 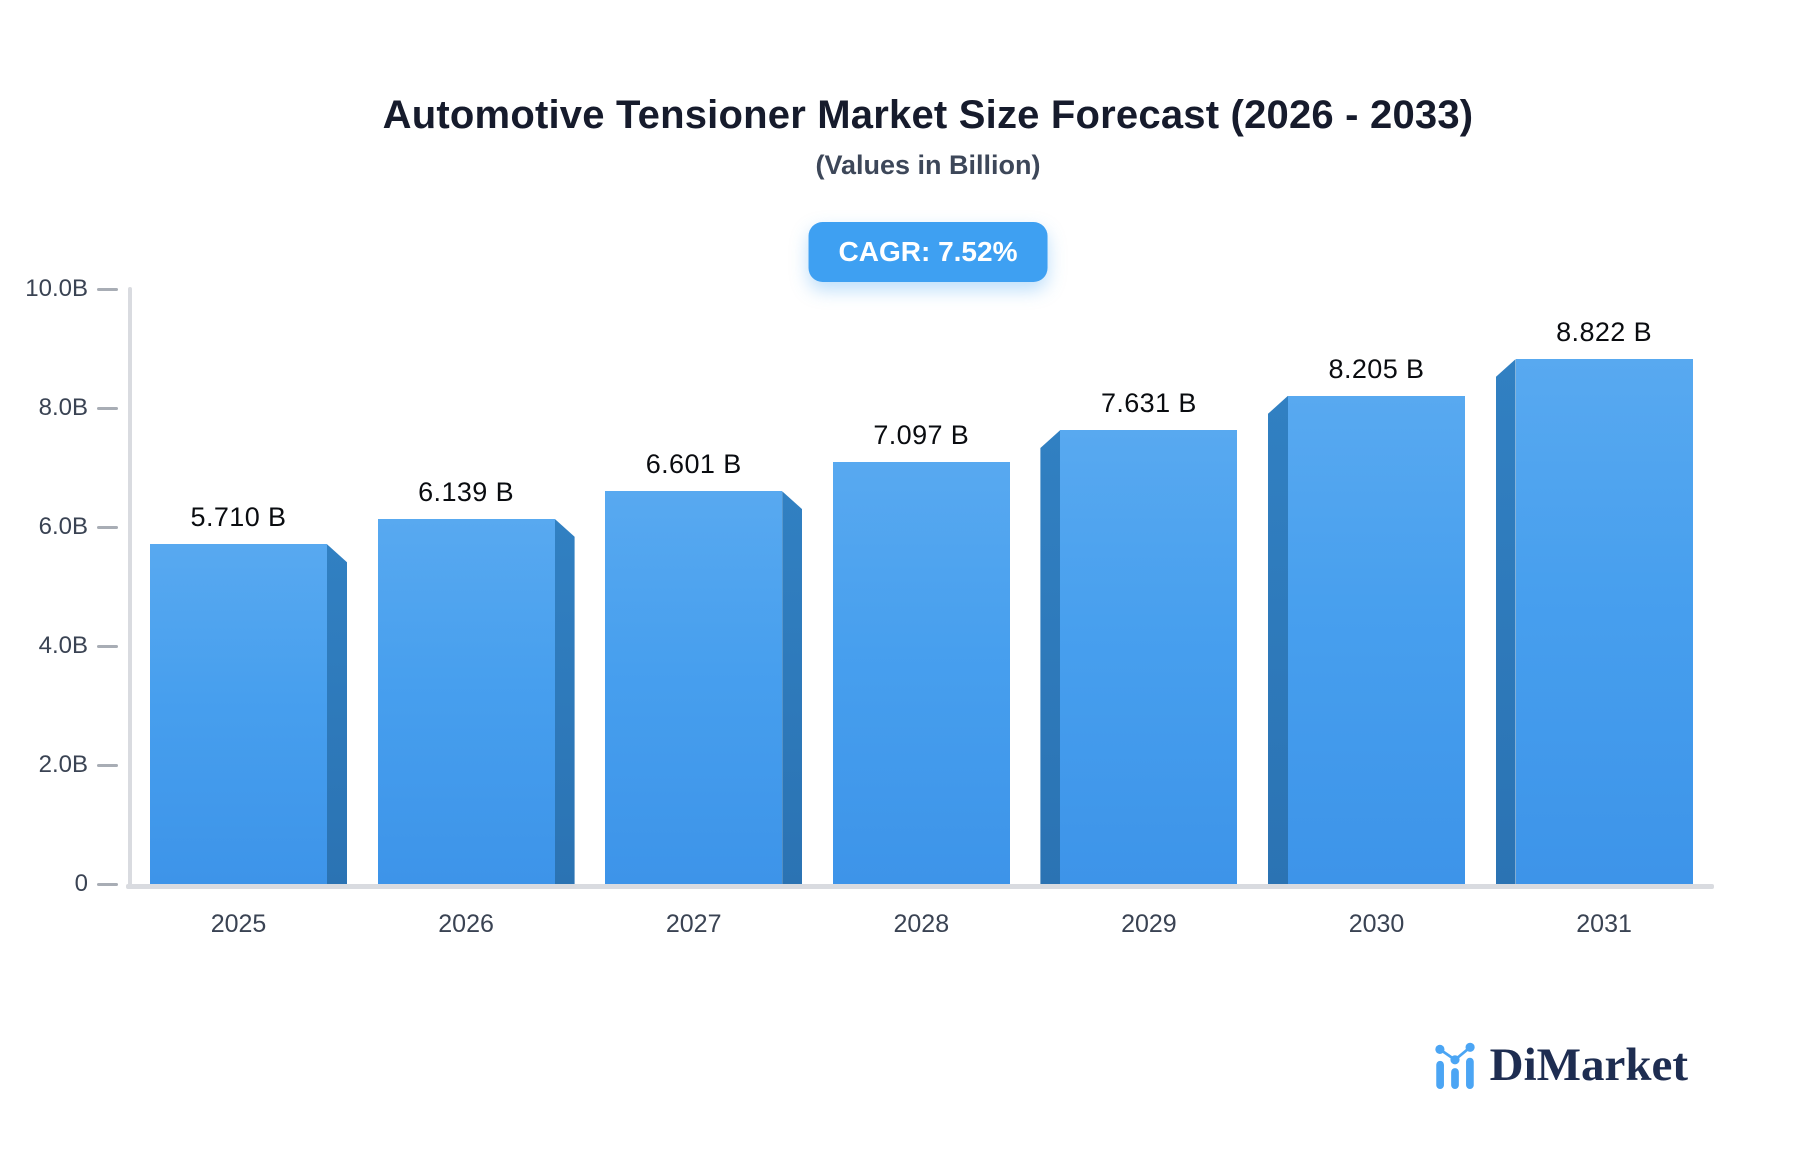 I want to click on y-tick-label: 6.0B, so click(x=63, y=526).